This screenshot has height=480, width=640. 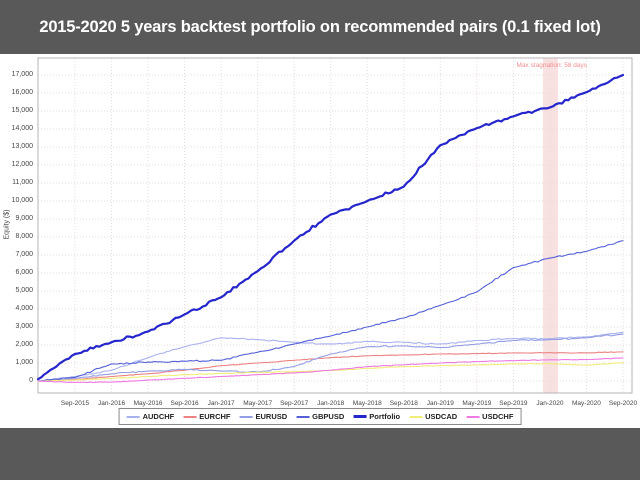 I want to click on x-tick-label: Jan-2016, so click(x=111, y=403).